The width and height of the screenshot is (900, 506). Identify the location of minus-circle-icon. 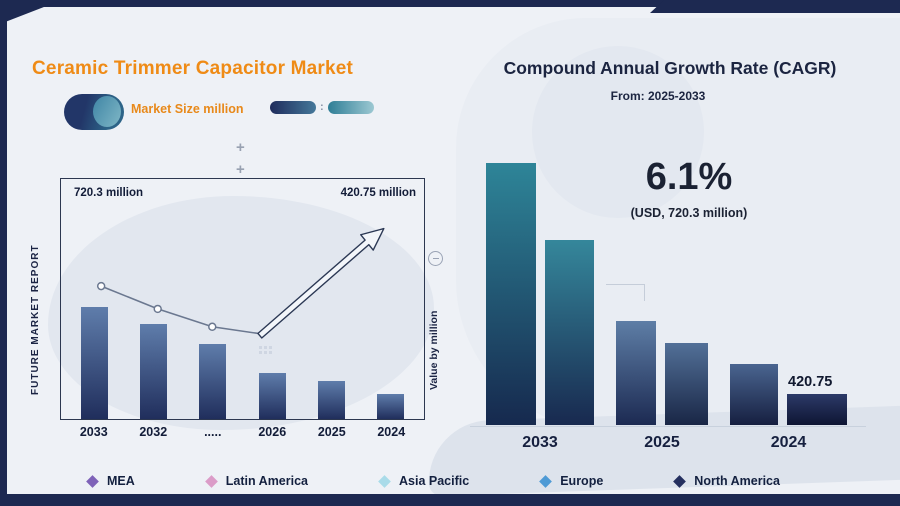
(435, 258).